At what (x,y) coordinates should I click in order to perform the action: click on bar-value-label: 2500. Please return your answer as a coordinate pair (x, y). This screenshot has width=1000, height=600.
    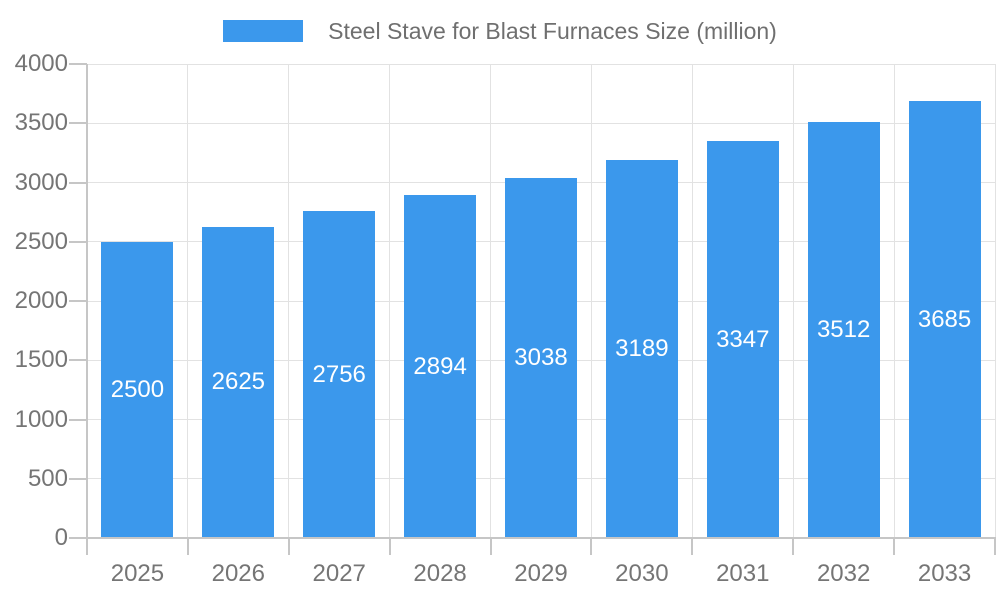
    Looking at the image, I should click on (137, 389).